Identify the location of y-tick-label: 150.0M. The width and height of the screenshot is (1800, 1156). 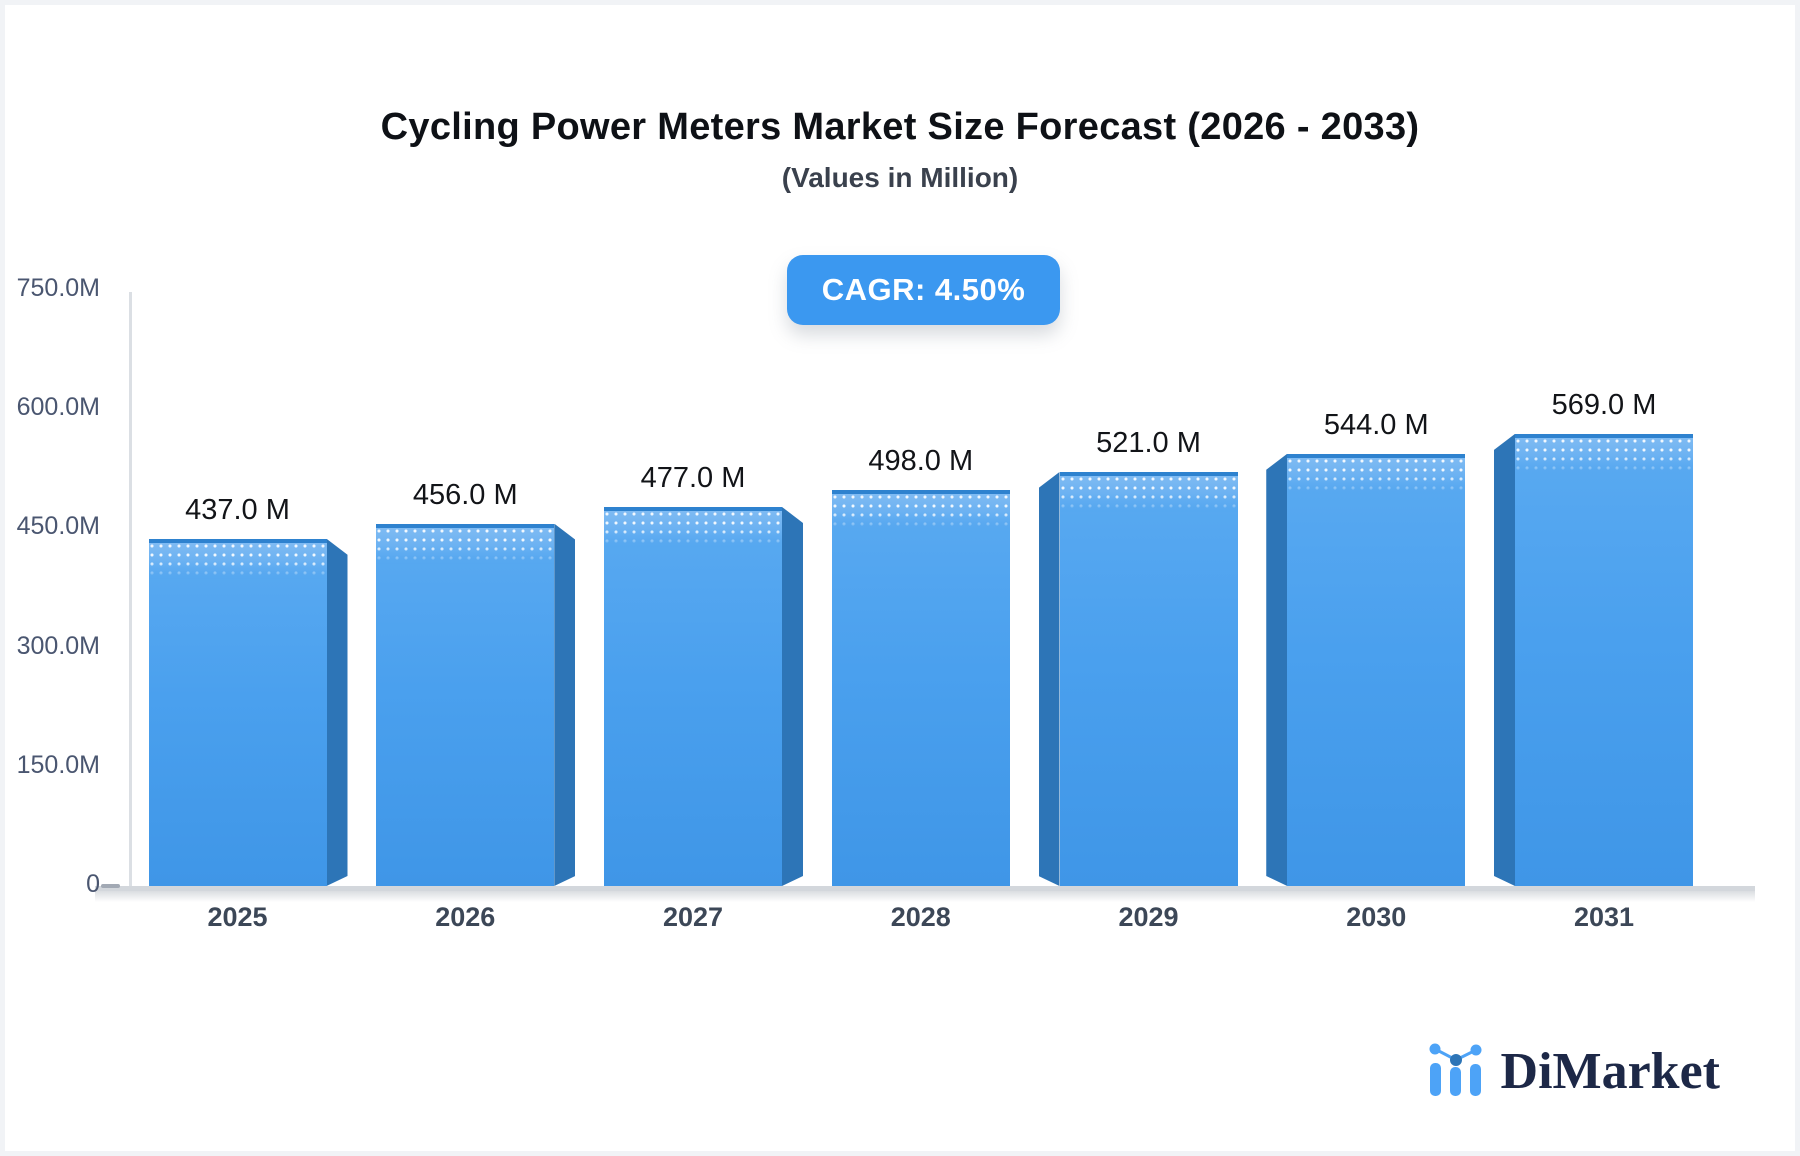
(58, 764).